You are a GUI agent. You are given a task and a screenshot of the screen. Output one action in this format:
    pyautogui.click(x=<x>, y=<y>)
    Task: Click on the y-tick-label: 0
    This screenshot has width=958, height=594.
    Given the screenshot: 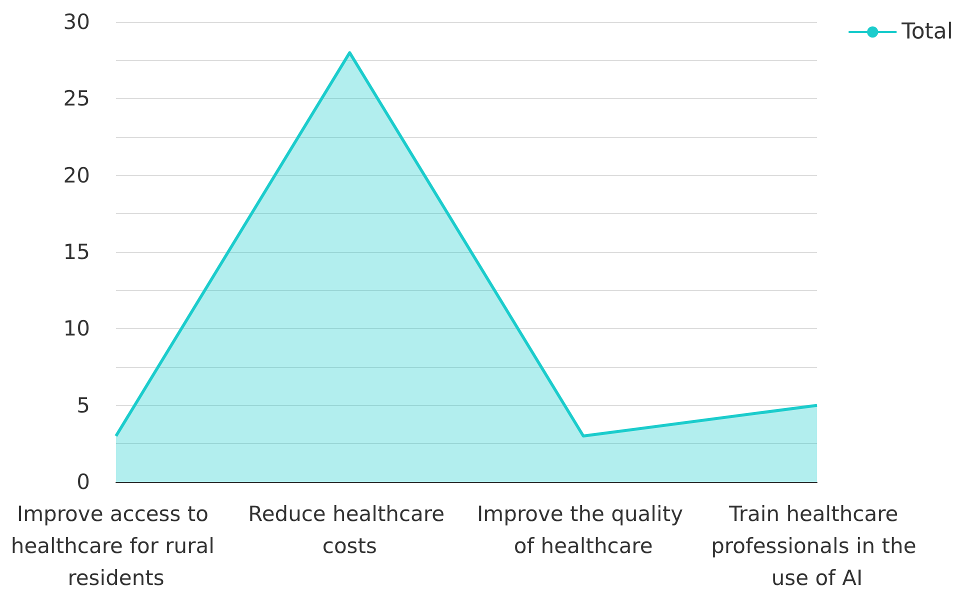 What is the action you would take?
    pyautogui.click(x=83, y=482)
    